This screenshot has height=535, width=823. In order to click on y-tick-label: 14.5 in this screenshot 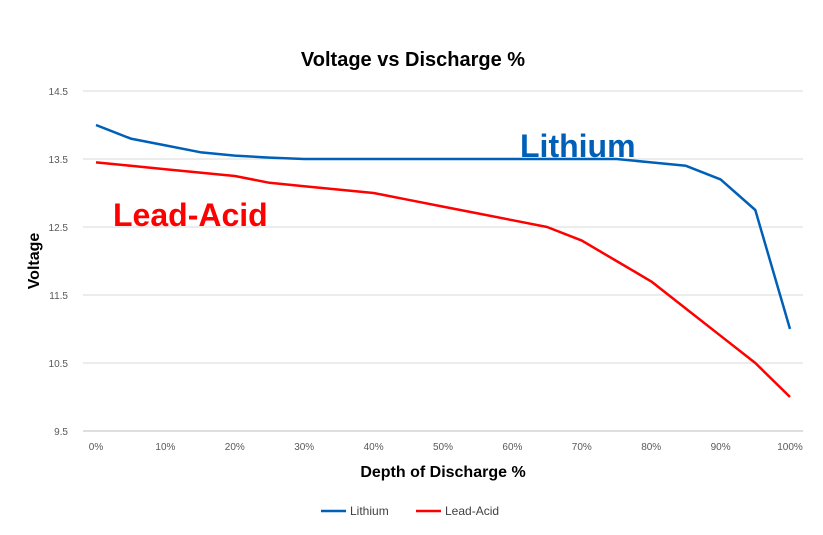, I will do `click(59, 92)`.